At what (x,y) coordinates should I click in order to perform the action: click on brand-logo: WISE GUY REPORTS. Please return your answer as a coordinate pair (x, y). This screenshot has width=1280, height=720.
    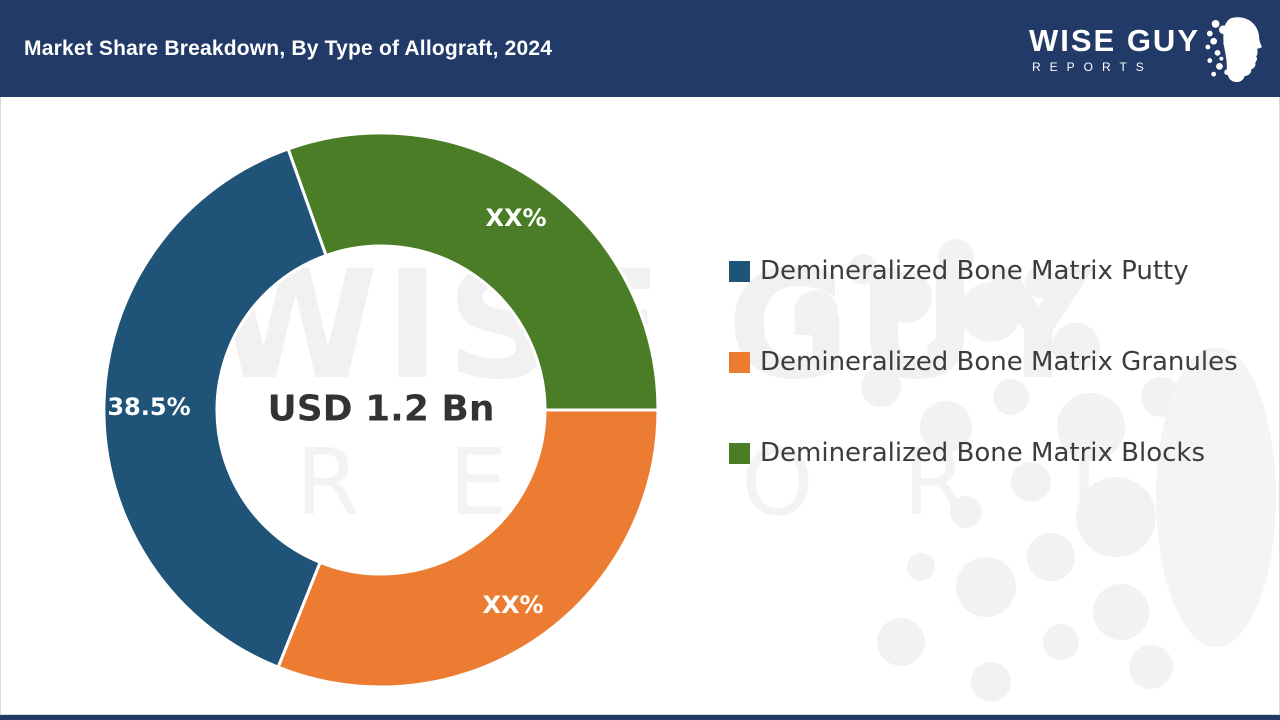
    Looking at the image, I should click on (1145, 49).